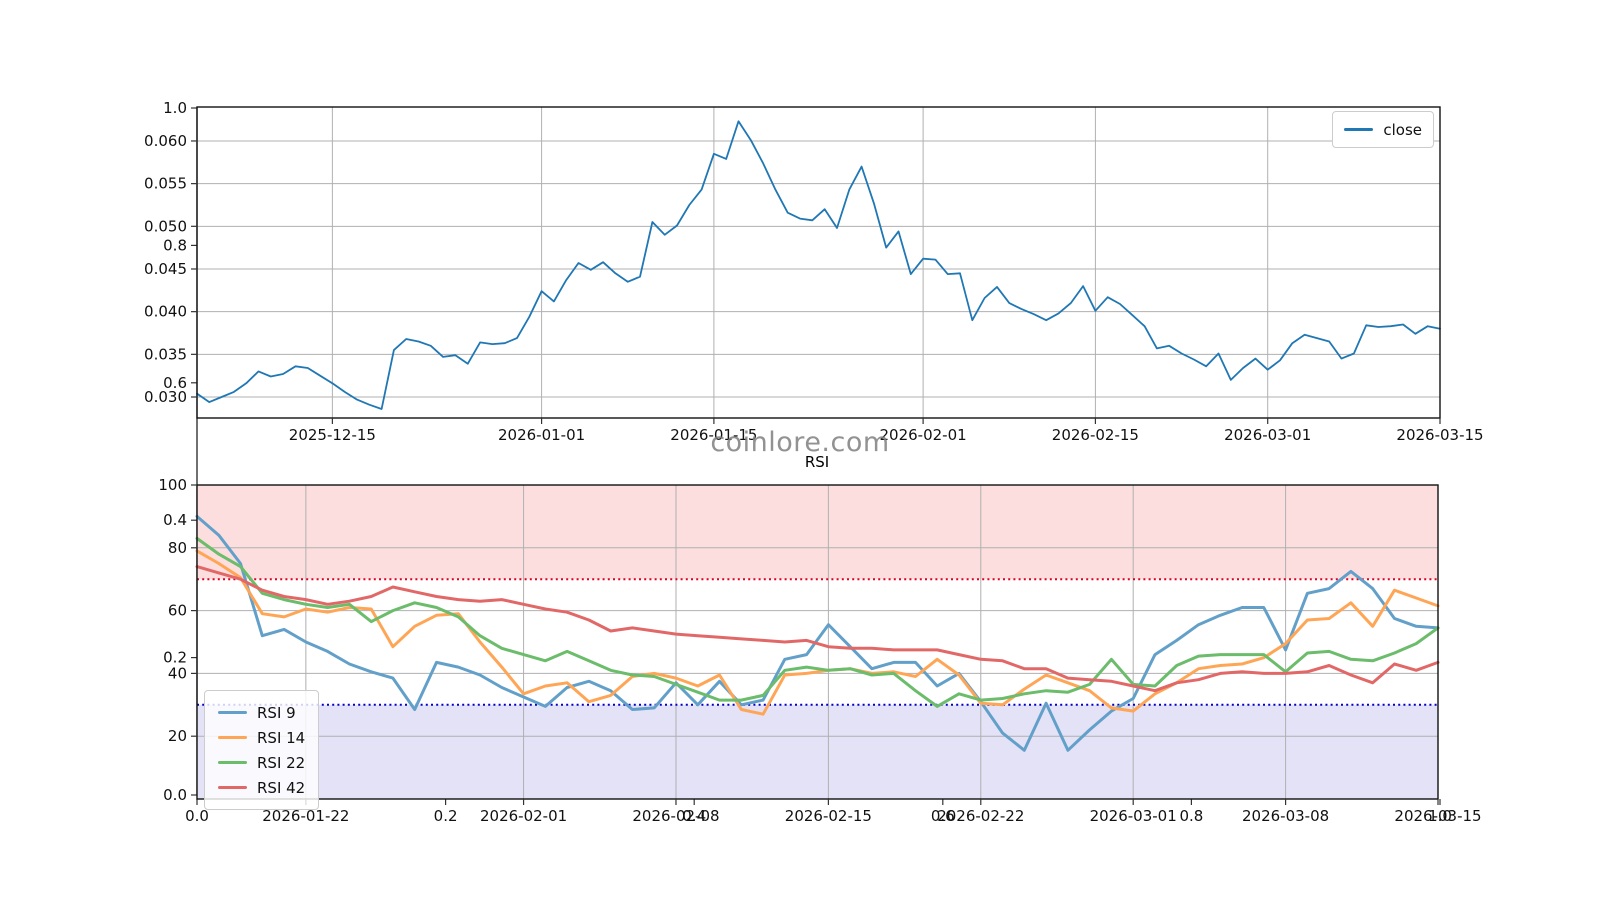  What do you see at coordinates (281, 787) in the screenshot?
I see `rsi42-legend-label: RSI 42` at bounding box center [281, 787].